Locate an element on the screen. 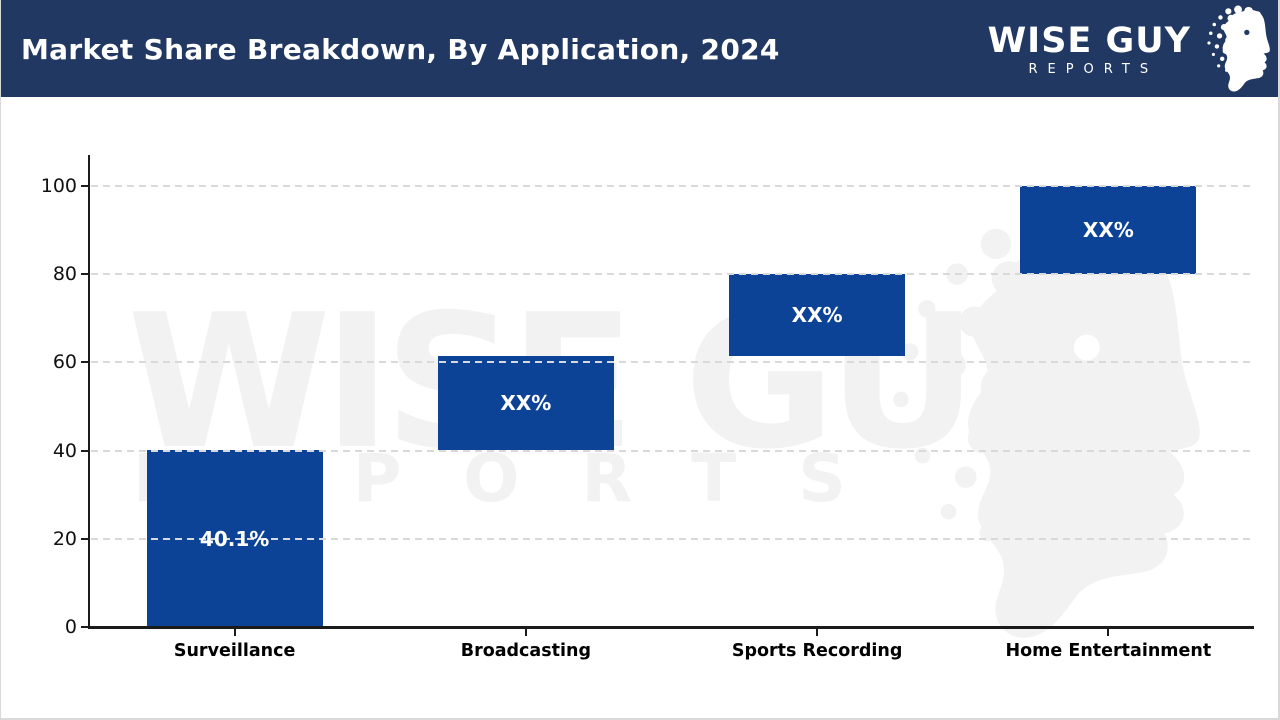 This screenshot has width=1280, height=720. y-tick-label: 60 is located at coordinates (64, 362).